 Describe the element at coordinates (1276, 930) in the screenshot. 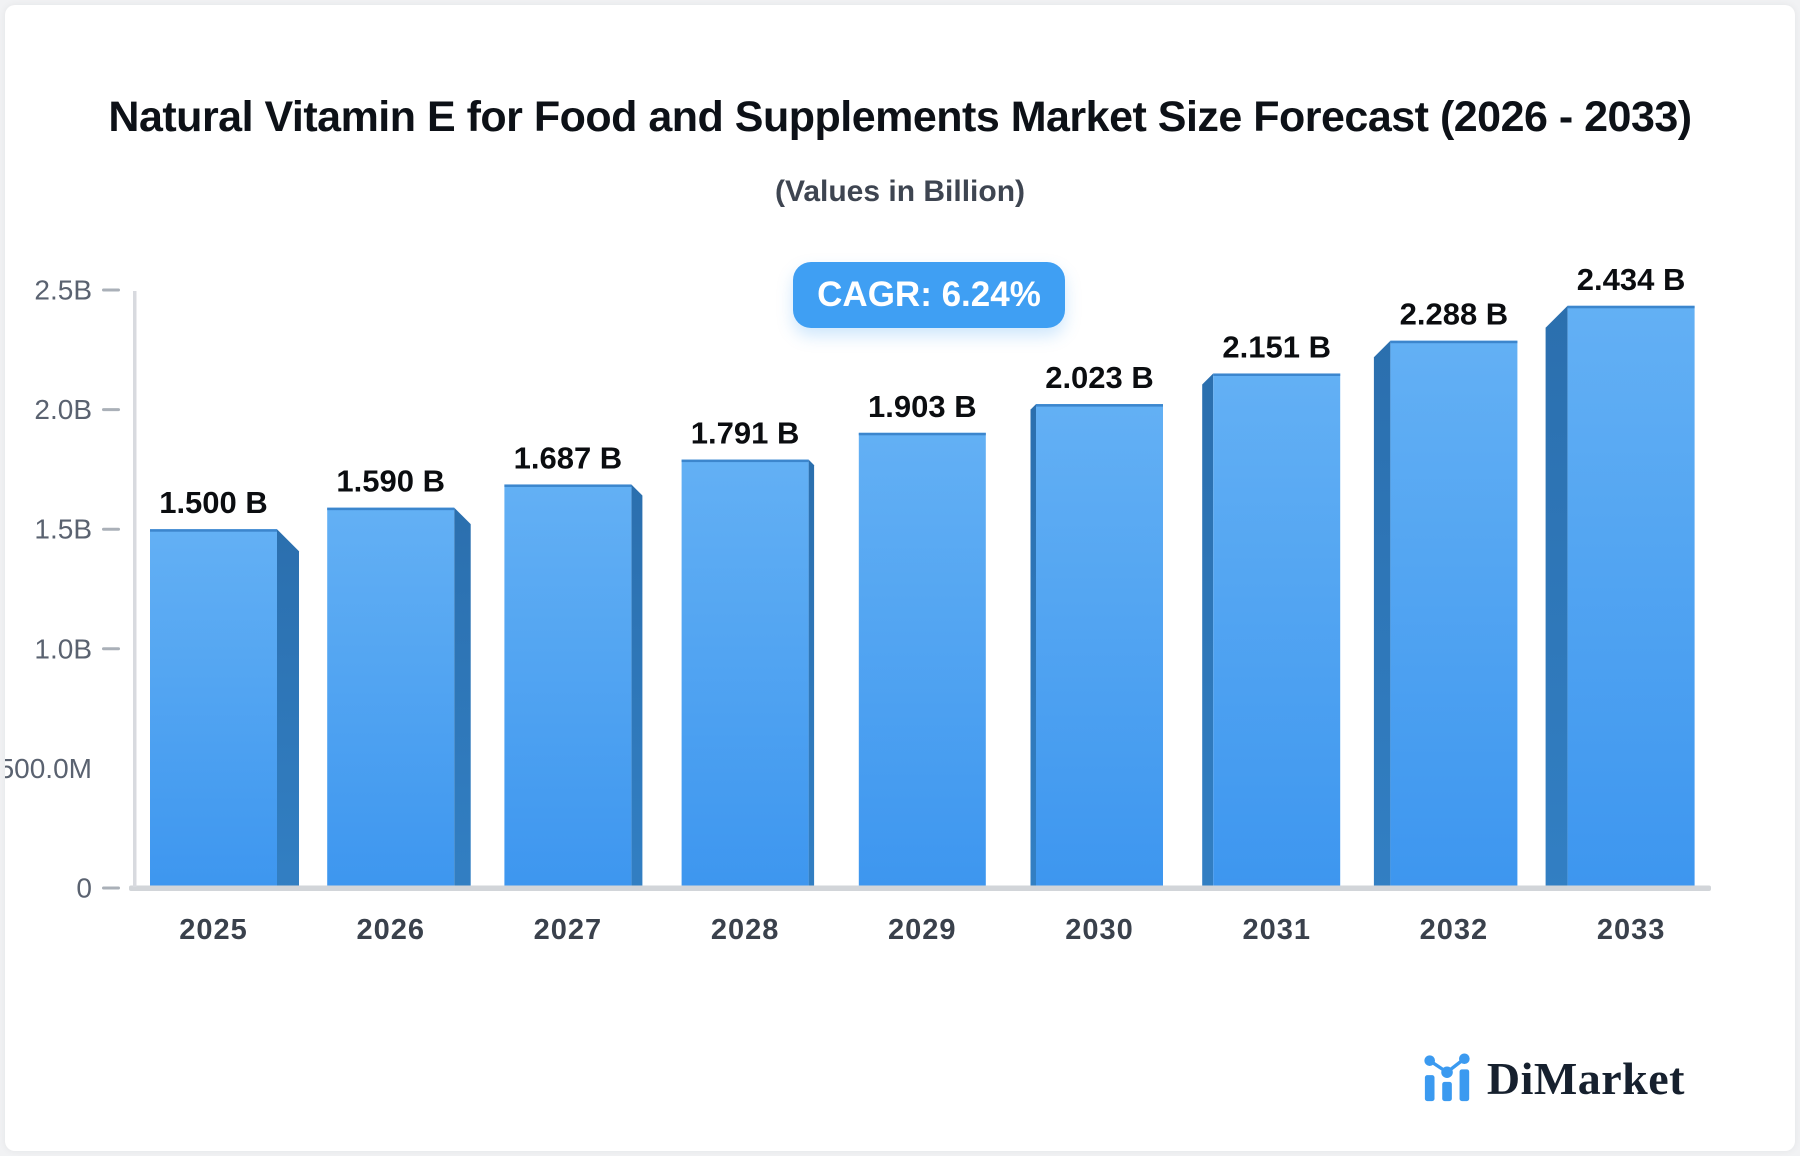

I see `x-axis-label: 2031` at that location.